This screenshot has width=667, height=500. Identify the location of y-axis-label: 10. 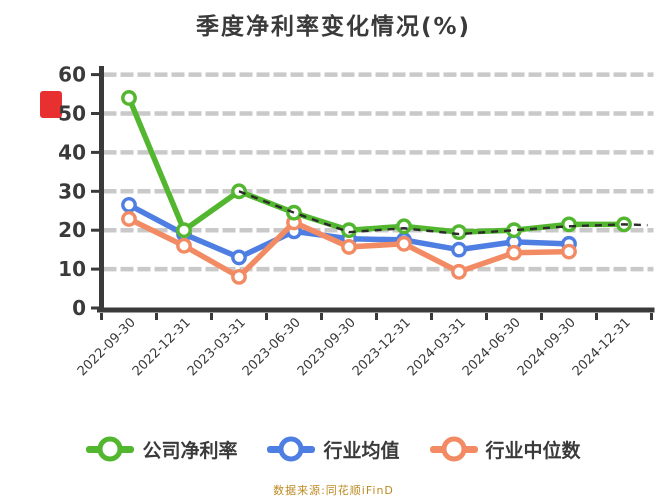
(72, 269).